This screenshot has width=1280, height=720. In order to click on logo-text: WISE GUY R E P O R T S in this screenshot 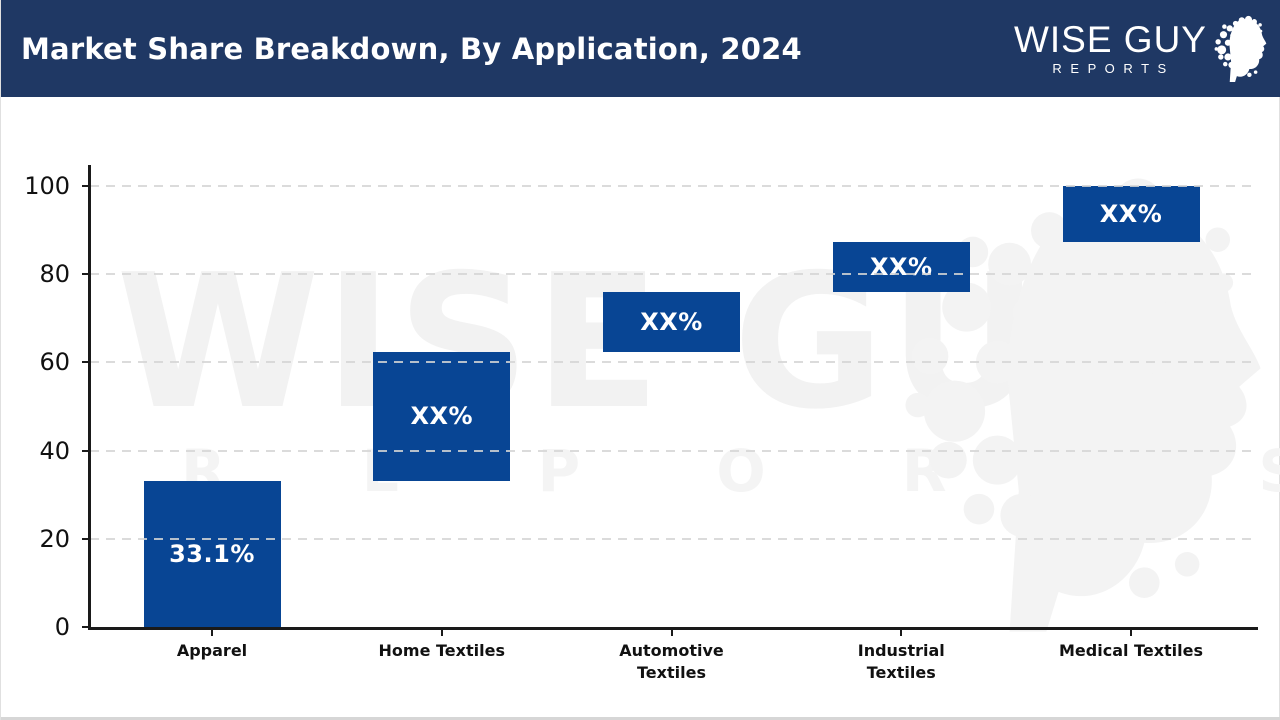, I will do `click(1110, 47)`.